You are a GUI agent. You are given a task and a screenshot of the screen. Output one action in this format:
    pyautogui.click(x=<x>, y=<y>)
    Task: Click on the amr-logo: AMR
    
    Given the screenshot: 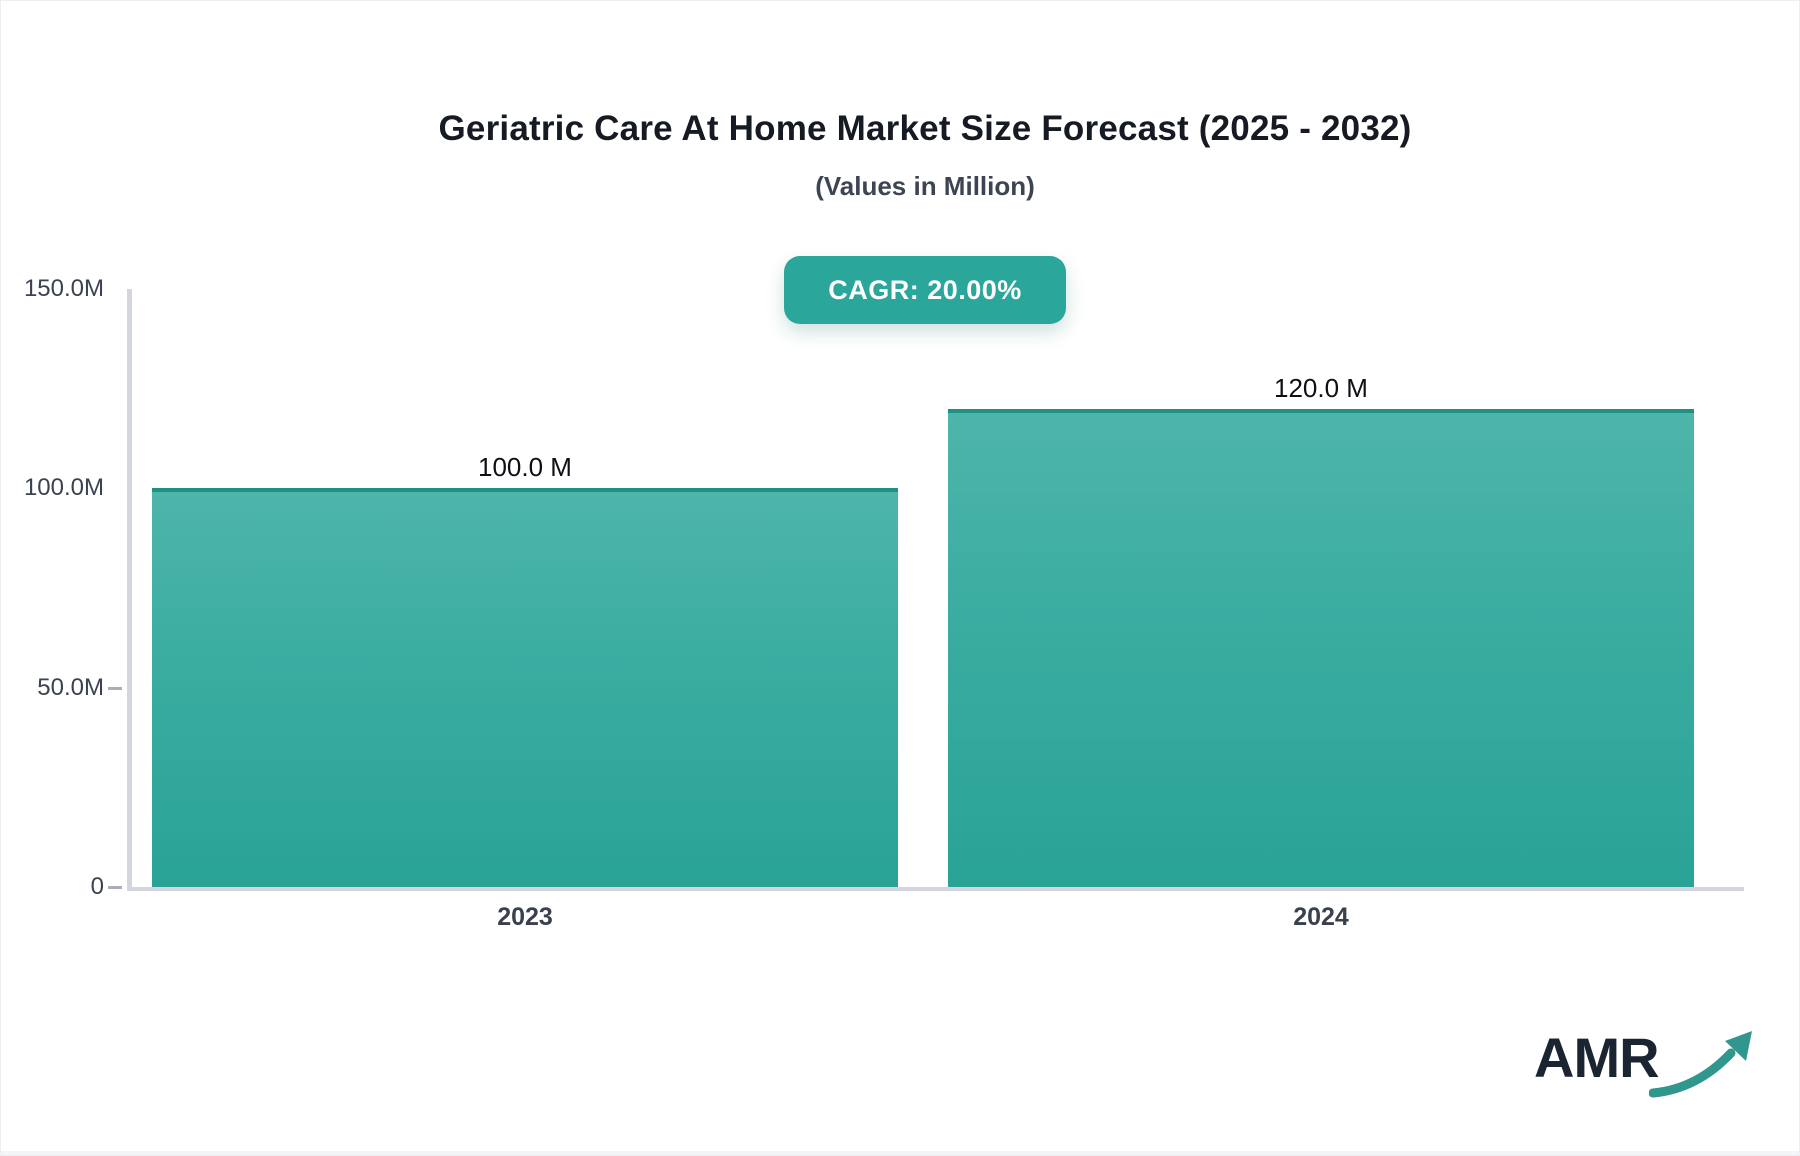 What is the action you would take?
    pyautogui.click(x=1644, y=1063)
    